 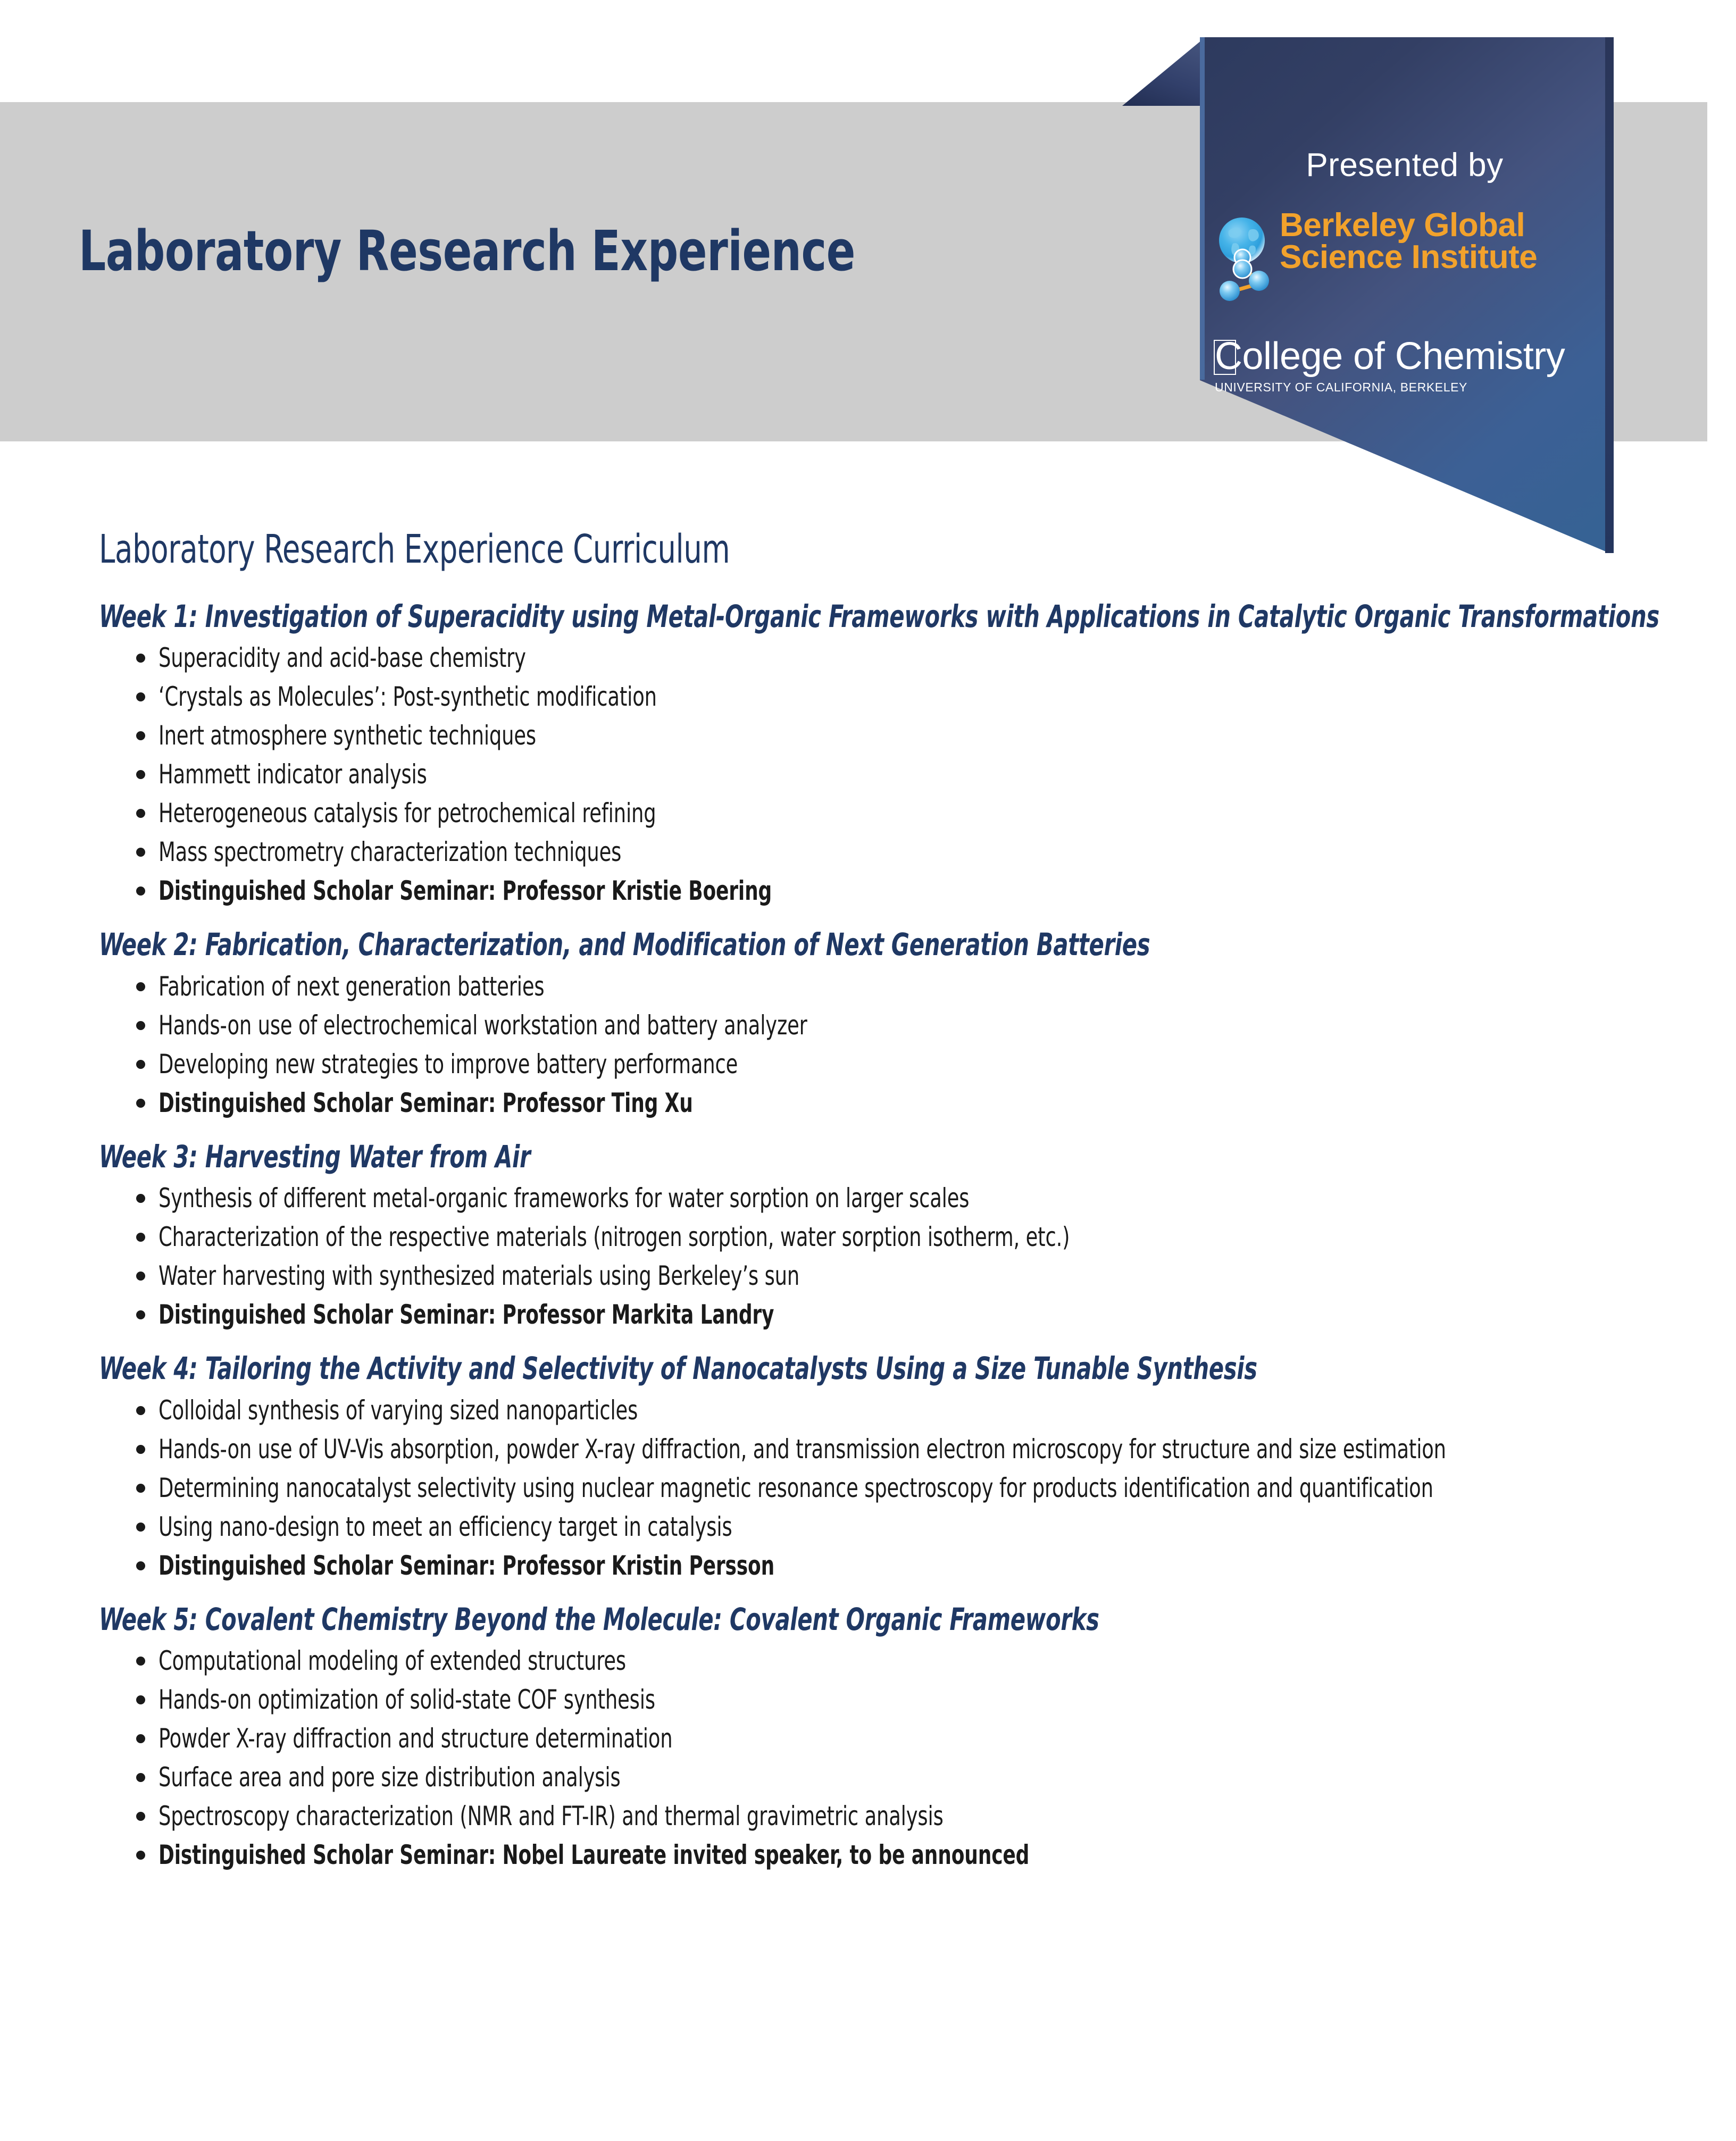 I want to click on bgsi-wordmark-line-1: Berkeley Global, so click(x=1402, y=226).